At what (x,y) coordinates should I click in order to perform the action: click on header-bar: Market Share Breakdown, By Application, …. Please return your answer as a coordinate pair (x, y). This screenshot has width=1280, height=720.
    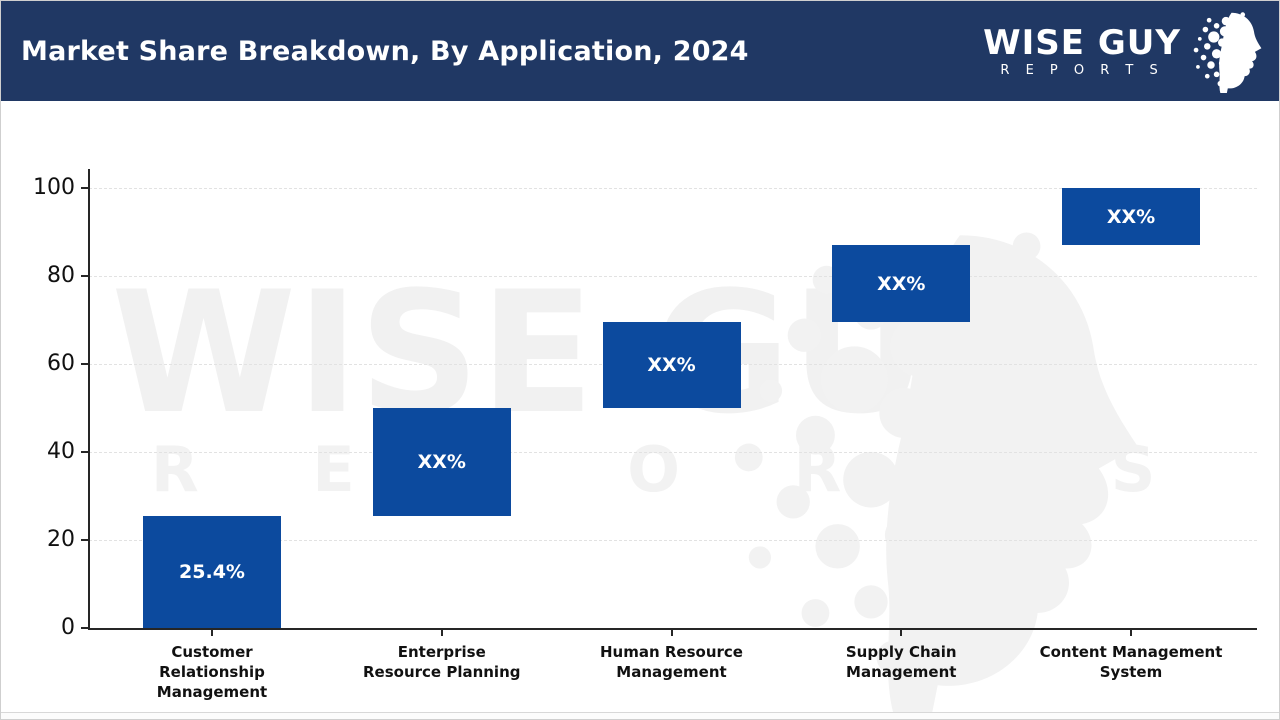
    Looking at the image, I should click on (640, 51).